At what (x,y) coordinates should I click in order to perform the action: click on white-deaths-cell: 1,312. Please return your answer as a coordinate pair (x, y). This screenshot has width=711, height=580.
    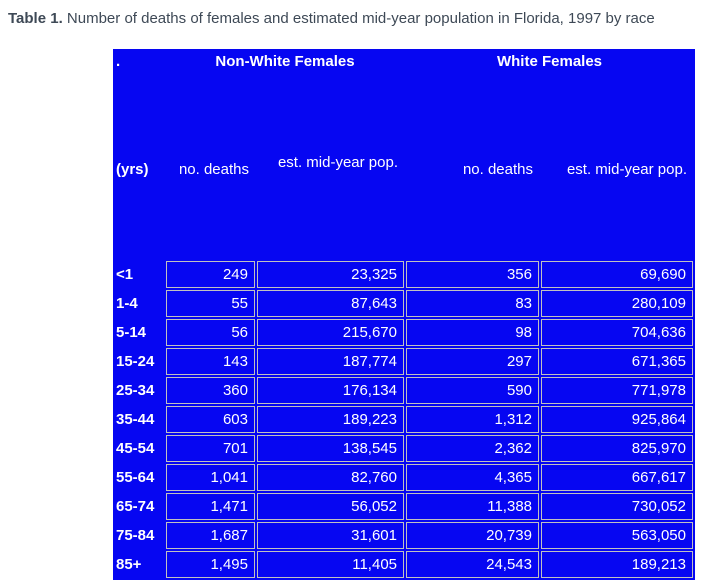
    Looking at the image, I should click on (472, 419).